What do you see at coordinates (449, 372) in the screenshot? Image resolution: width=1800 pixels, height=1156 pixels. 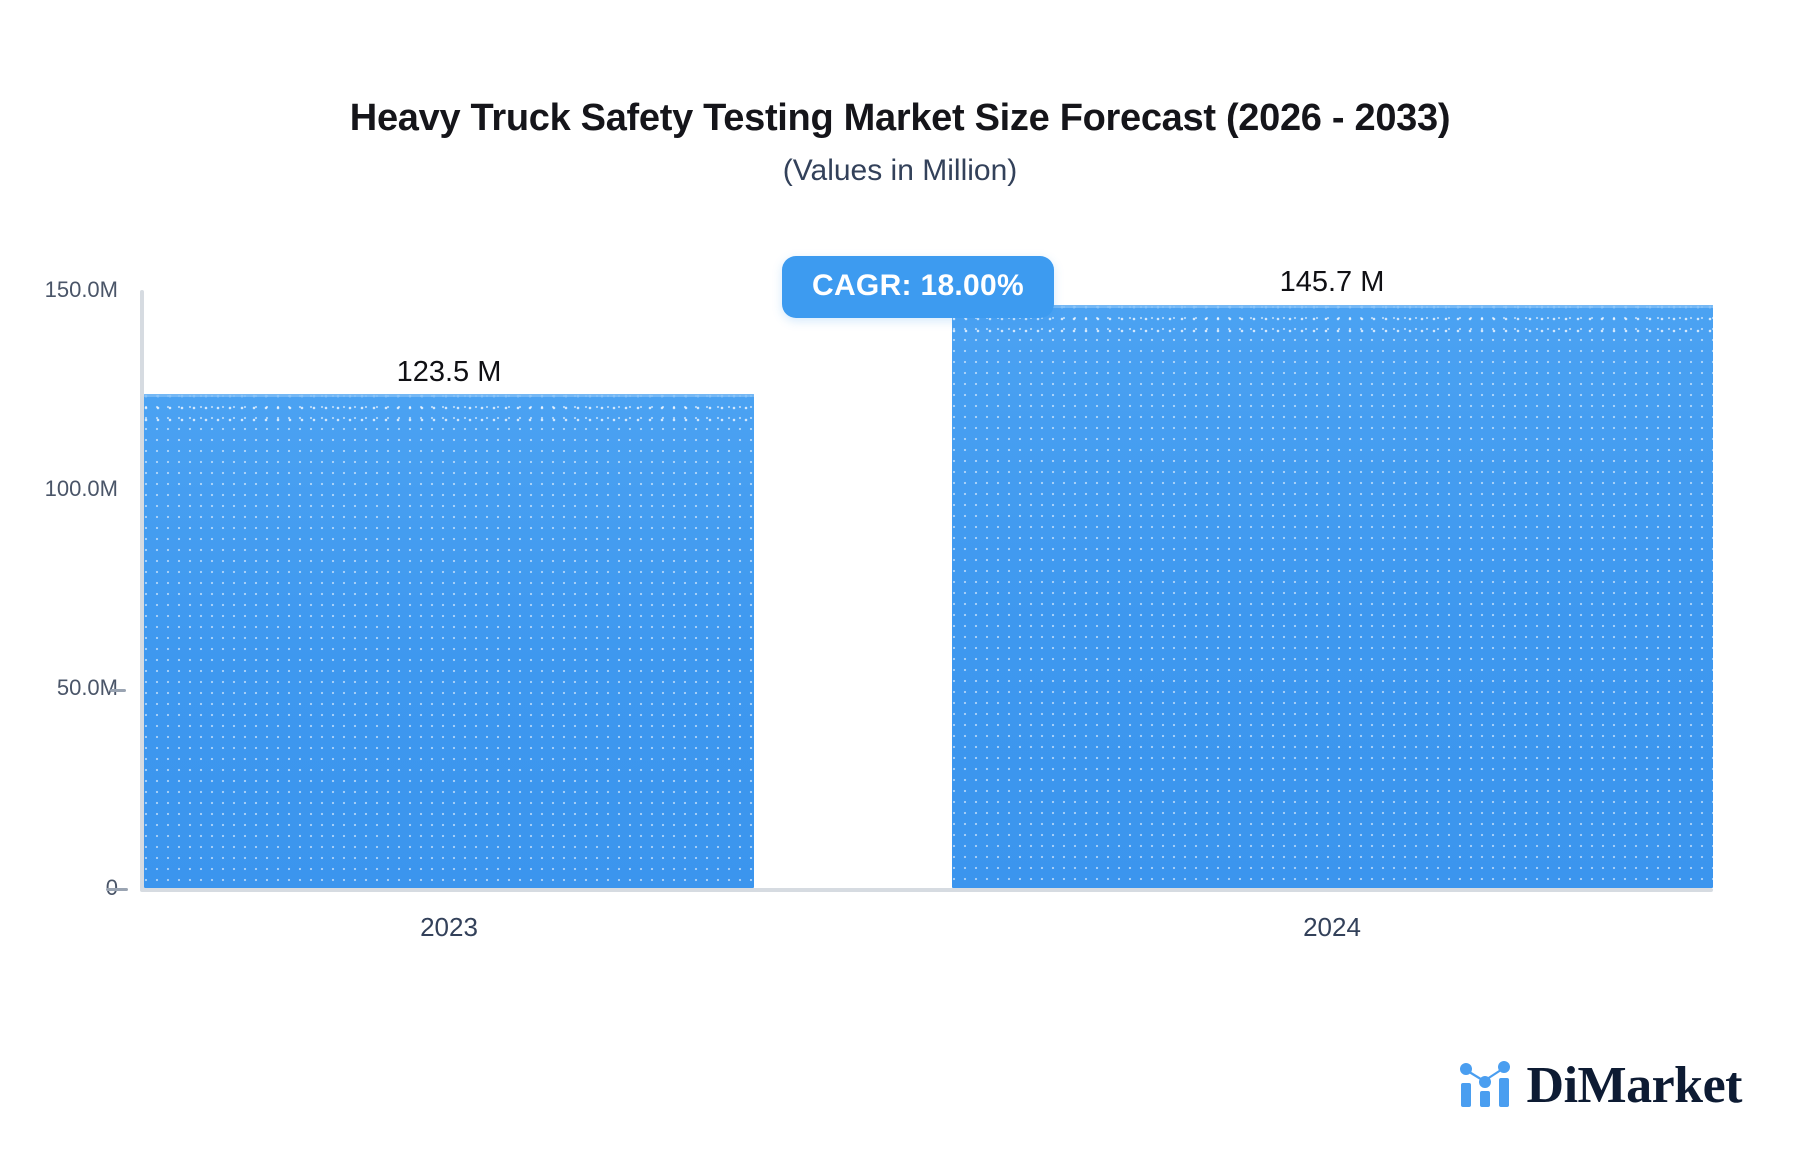 I see `bar-value-label-2023: 123.5 M` at bounding box center [449, 372].